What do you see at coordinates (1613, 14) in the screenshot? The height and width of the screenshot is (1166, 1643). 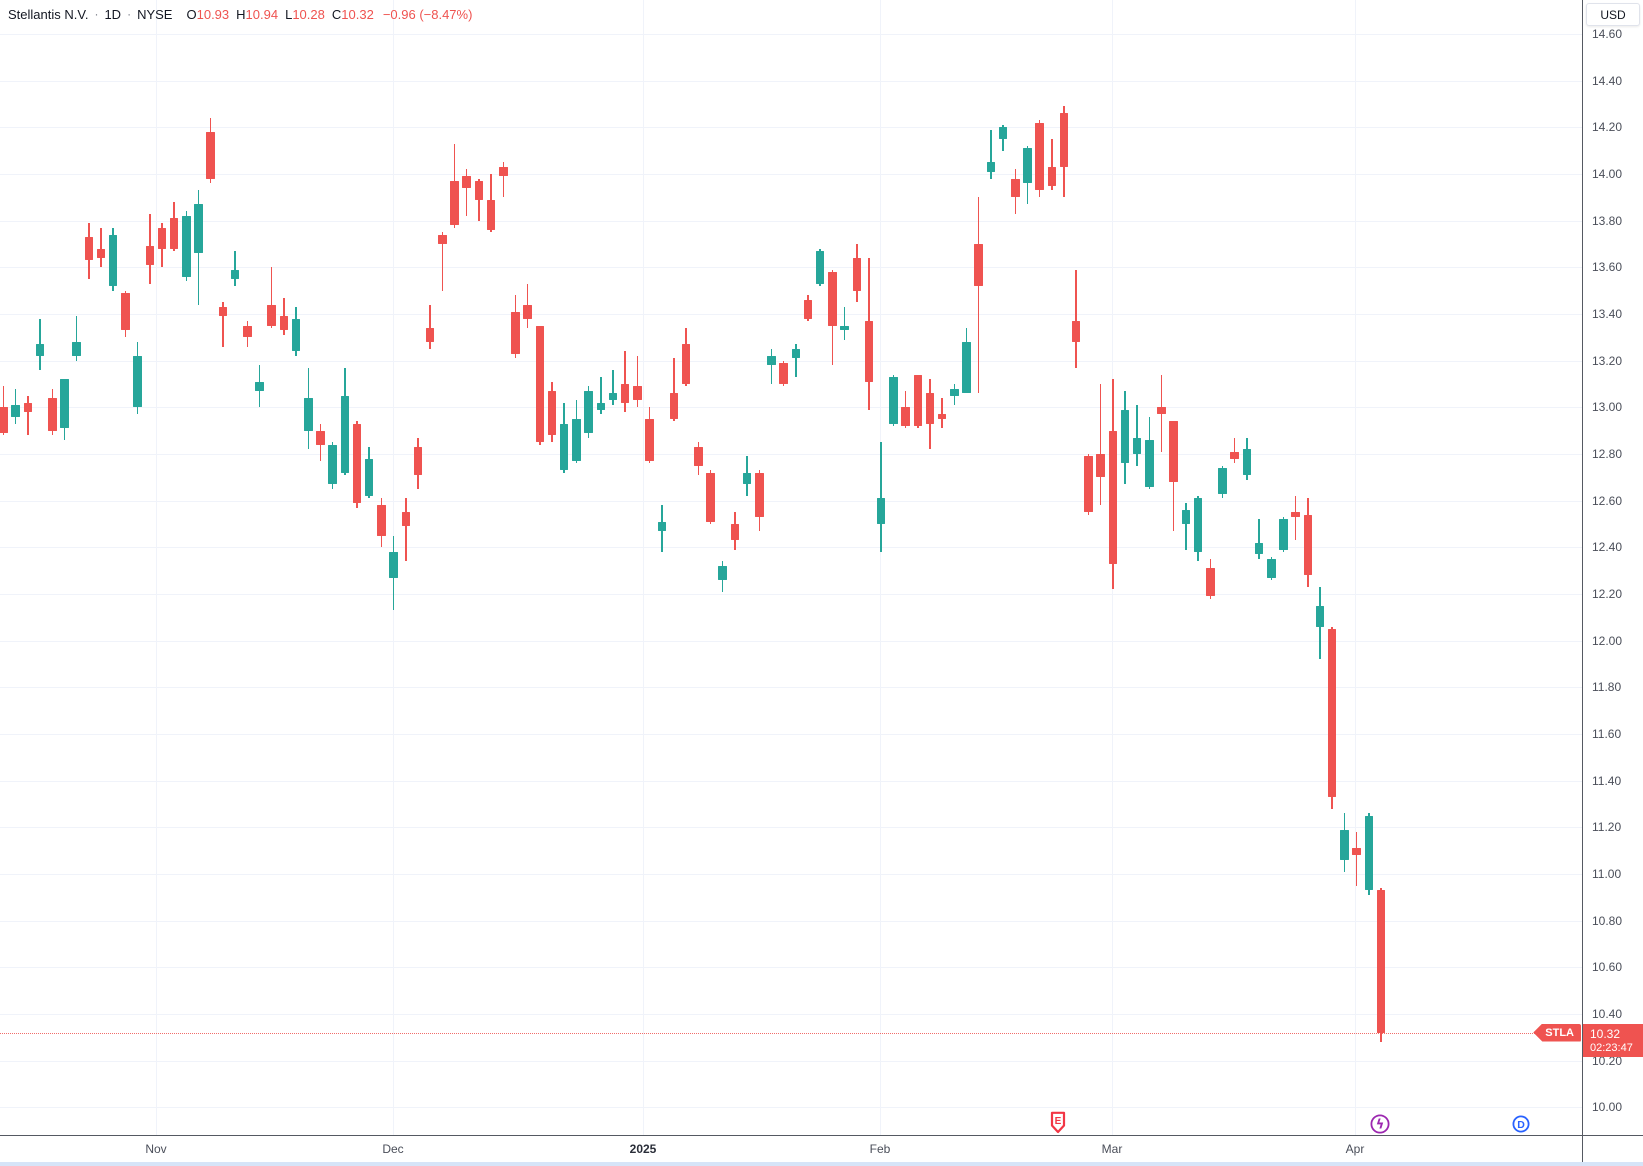 I see `currency-button: USD` at bounding box center [1613, 14].